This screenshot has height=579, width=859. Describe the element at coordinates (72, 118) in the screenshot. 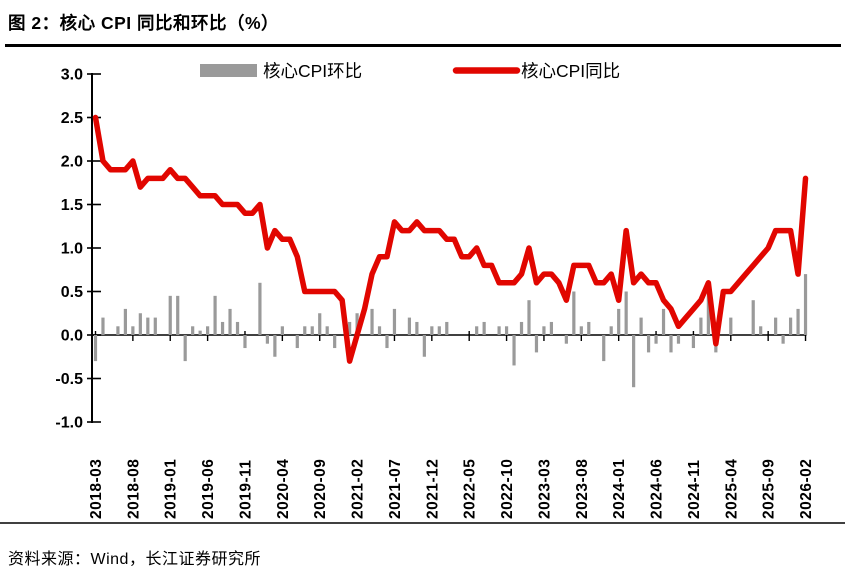

I see `y-tick-label: 2.5` at that location.